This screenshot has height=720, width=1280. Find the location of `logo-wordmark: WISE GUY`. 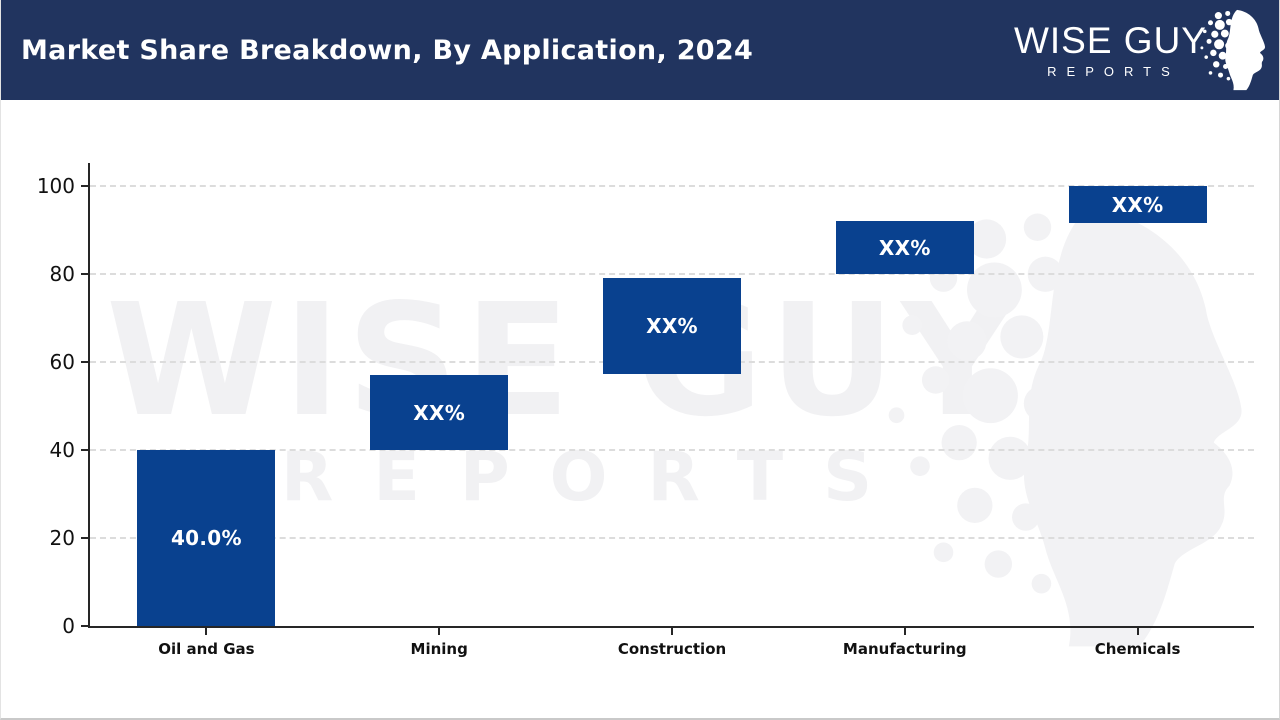

logo-wordmark: WISE GUY is located at coordinates (1110, 40).